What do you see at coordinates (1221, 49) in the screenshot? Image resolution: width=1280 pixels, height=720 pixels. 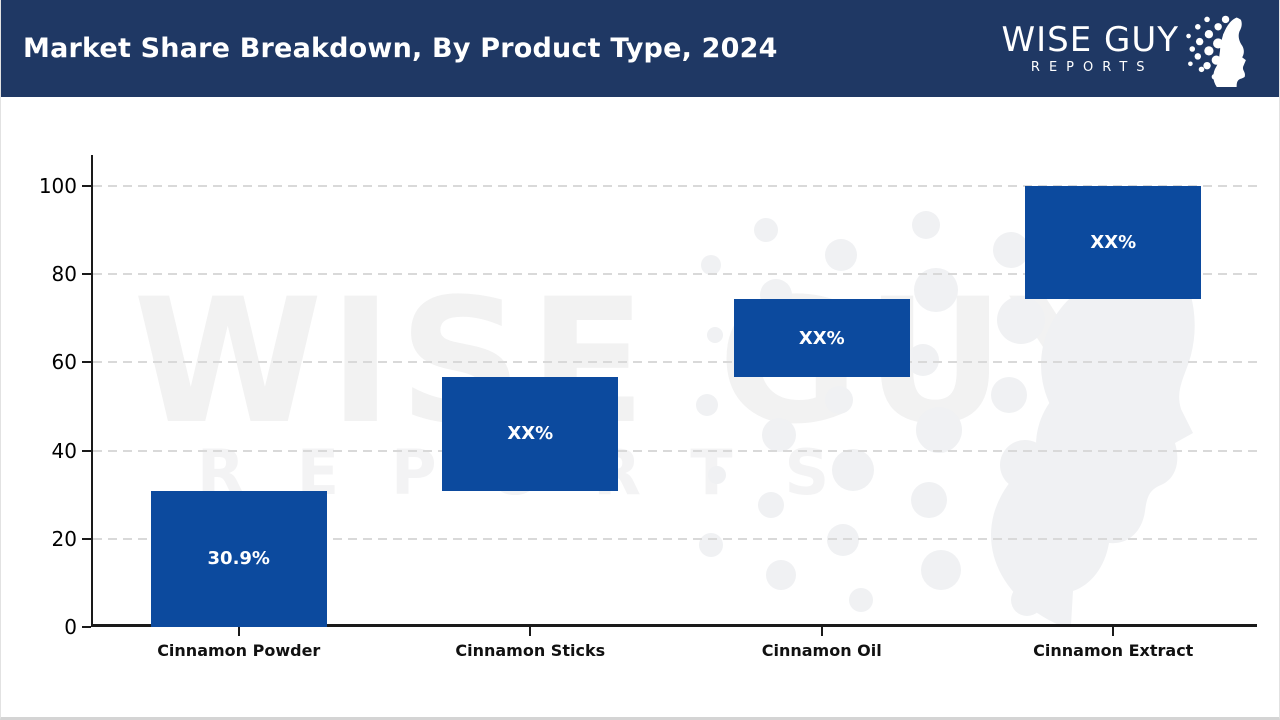 I see `dotted-head-icon` at bounding box center [1221, 49].